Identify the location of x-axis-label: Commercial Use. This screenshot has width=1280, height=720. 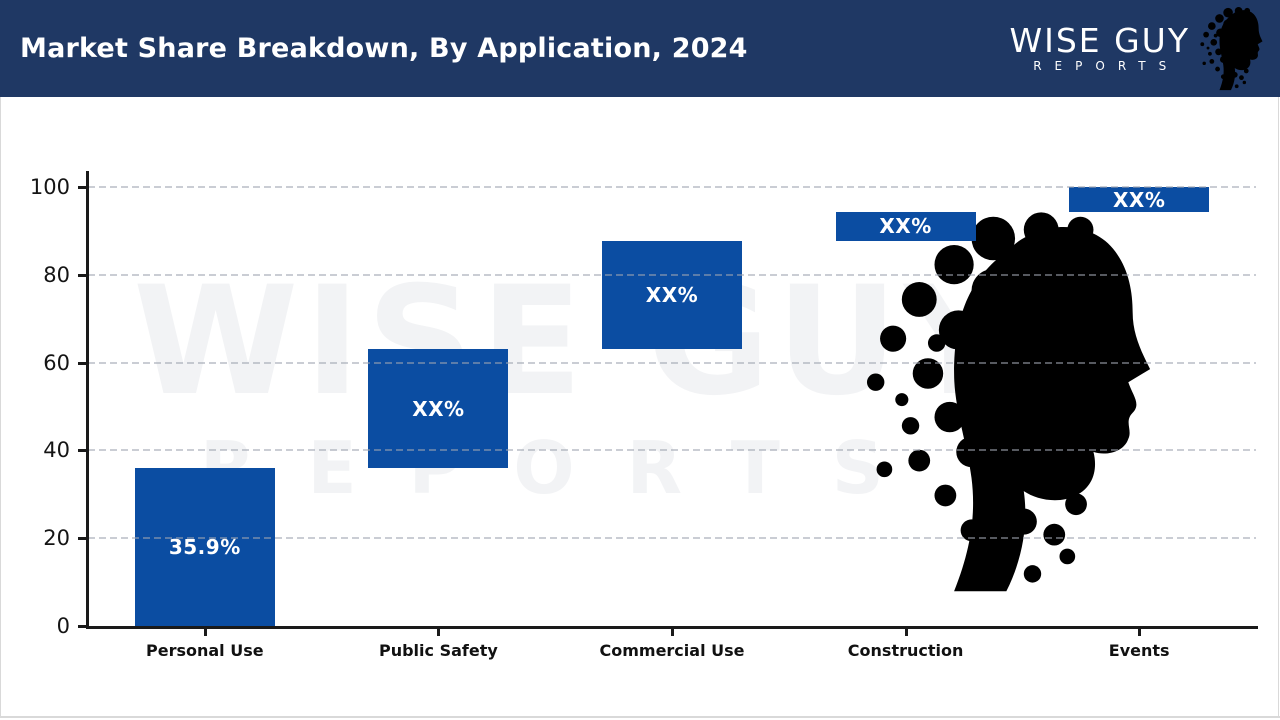
(672, 650).